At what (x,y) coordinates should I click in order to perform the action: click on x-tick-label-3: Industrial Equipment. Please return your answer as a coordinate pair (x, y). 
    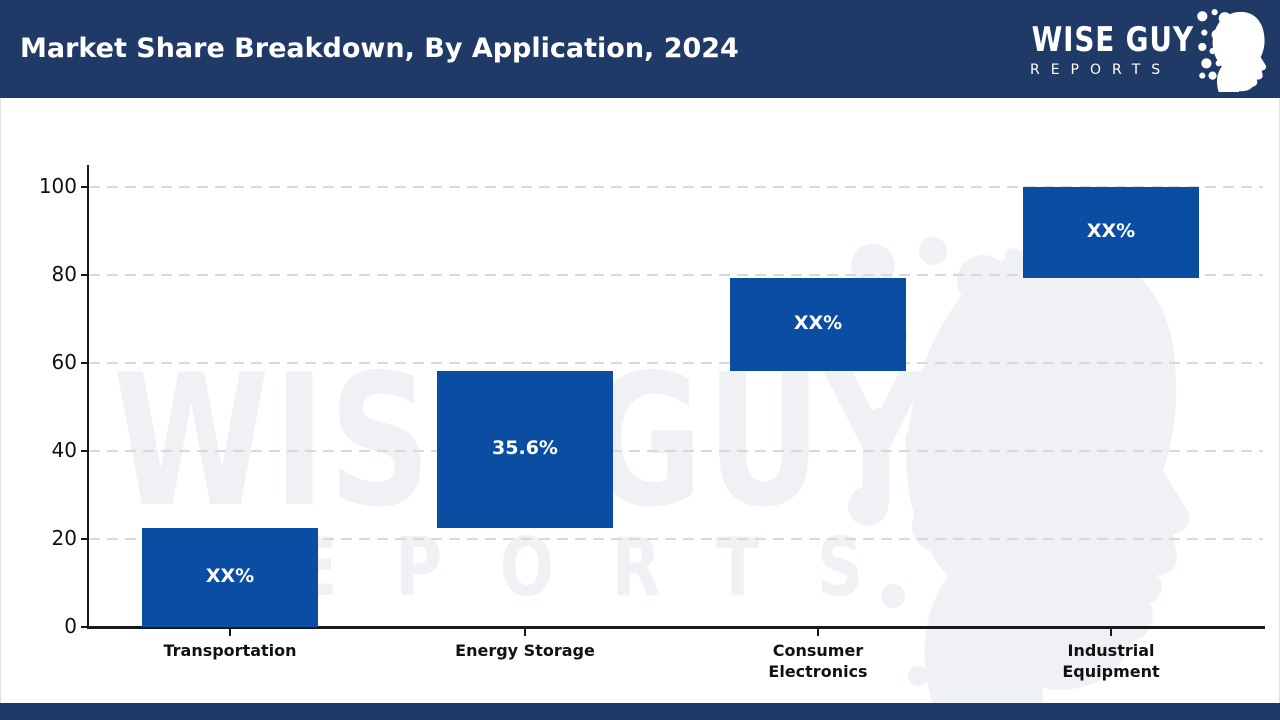
    Looking at the image, I should click on (1111, 661).